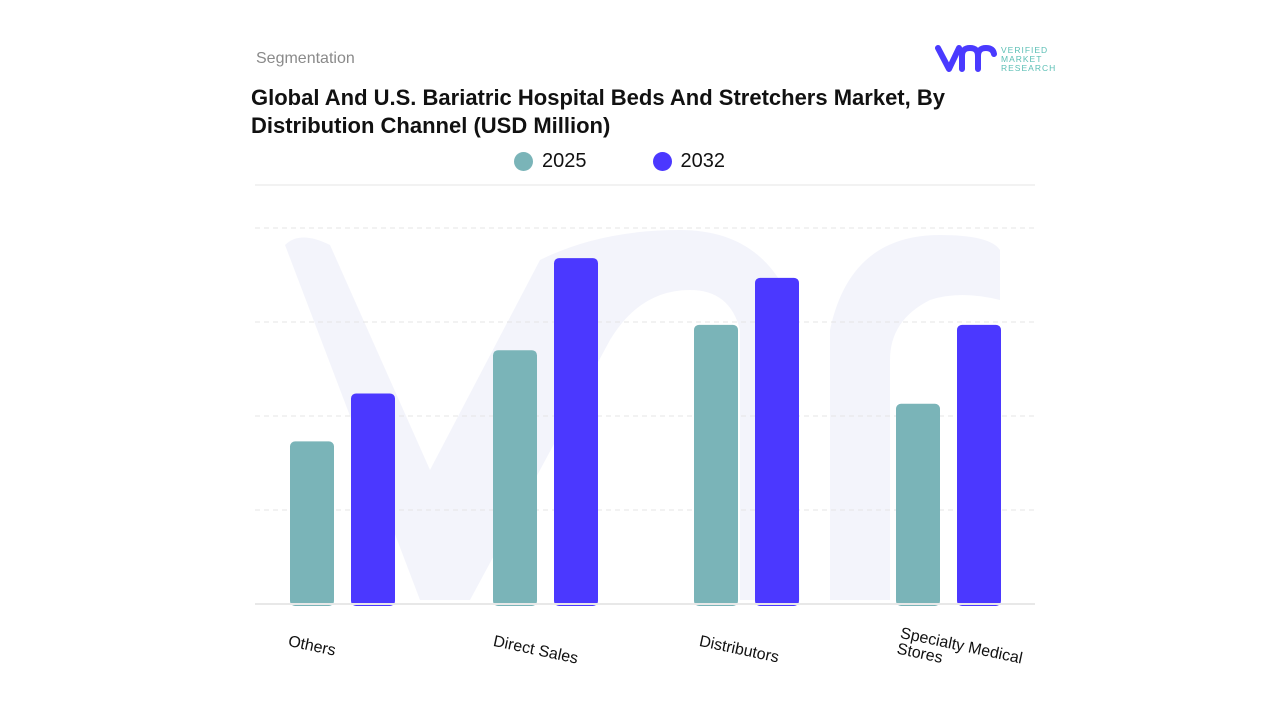  I want to click on vmr-logo: VERIFIED MARKET RESEARCH, so click(997, 61).